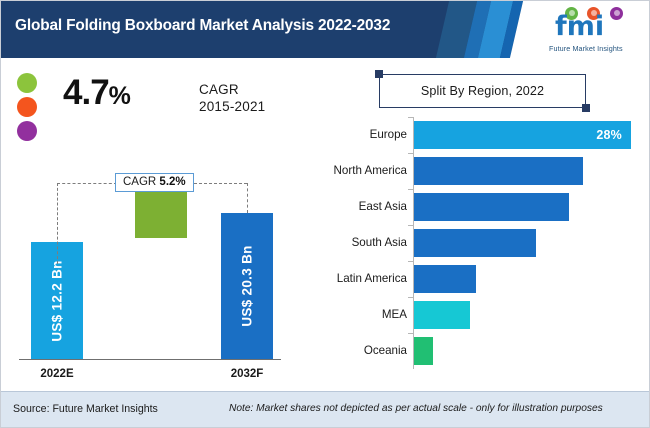  I want to click on x-tick-2022e: 2022E, so click(57, 374).